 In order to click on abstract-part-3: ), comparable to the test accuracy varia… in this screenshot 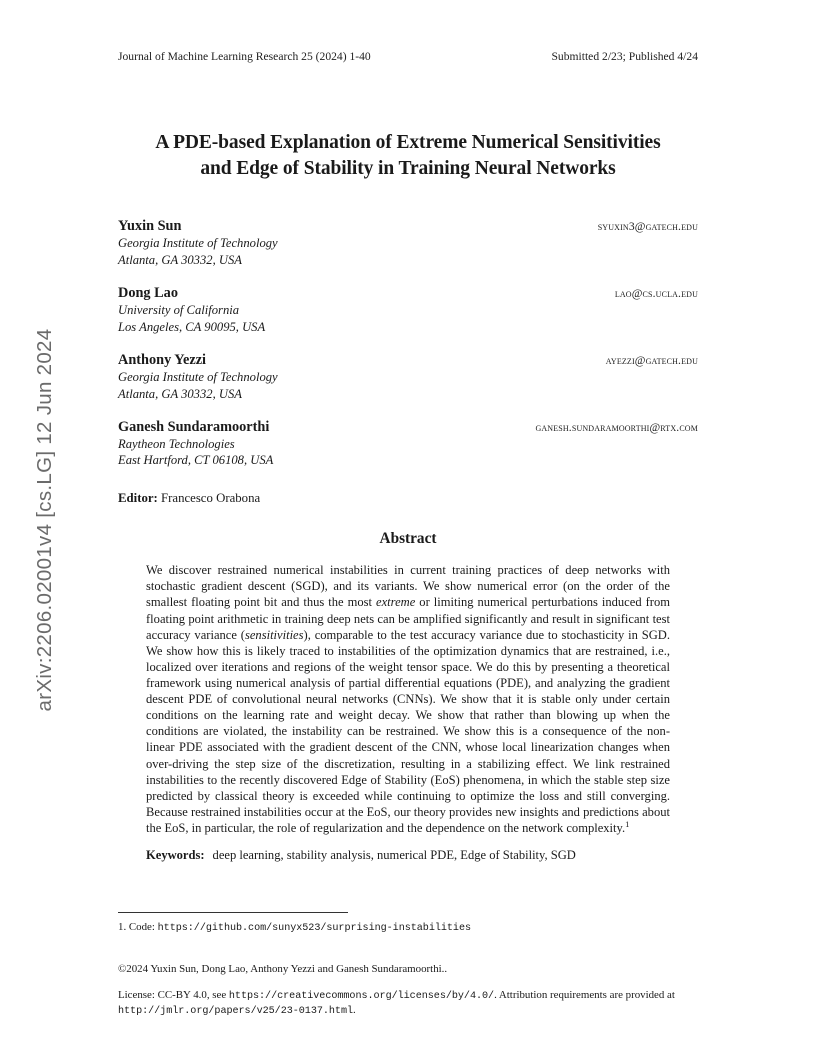, I will do `click(408, 731)`.